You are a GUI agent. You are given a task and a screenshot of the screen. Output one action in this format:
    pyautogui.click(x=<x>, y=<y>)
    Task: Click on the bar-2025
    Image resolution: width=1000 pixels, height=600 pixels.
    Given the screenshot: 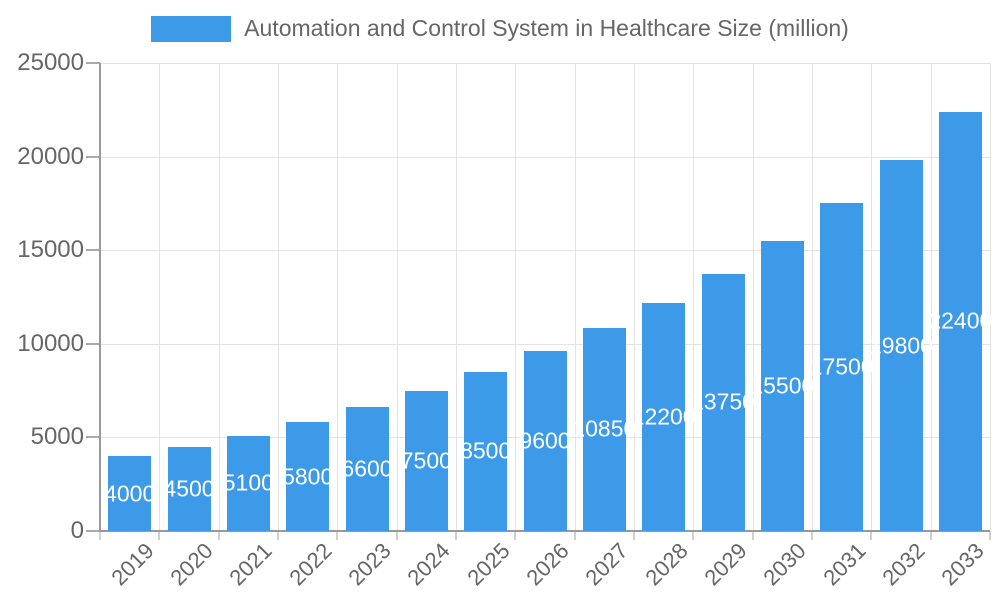 What is the action you would take?
    pyautogui.click(x=486, y=451)
    